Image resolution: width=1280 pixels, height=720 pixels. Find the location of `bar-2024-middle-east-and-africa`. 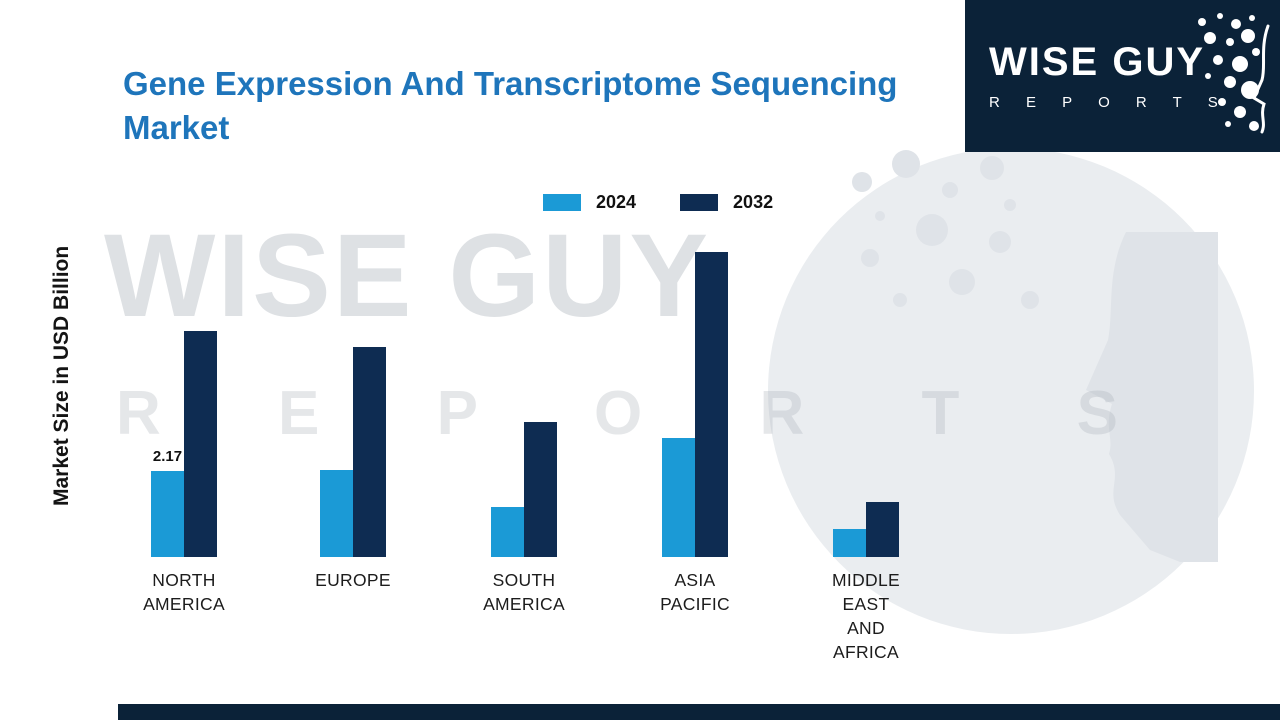

bar-2024-middle-east-and-africa is located at coordinates (849, 543).